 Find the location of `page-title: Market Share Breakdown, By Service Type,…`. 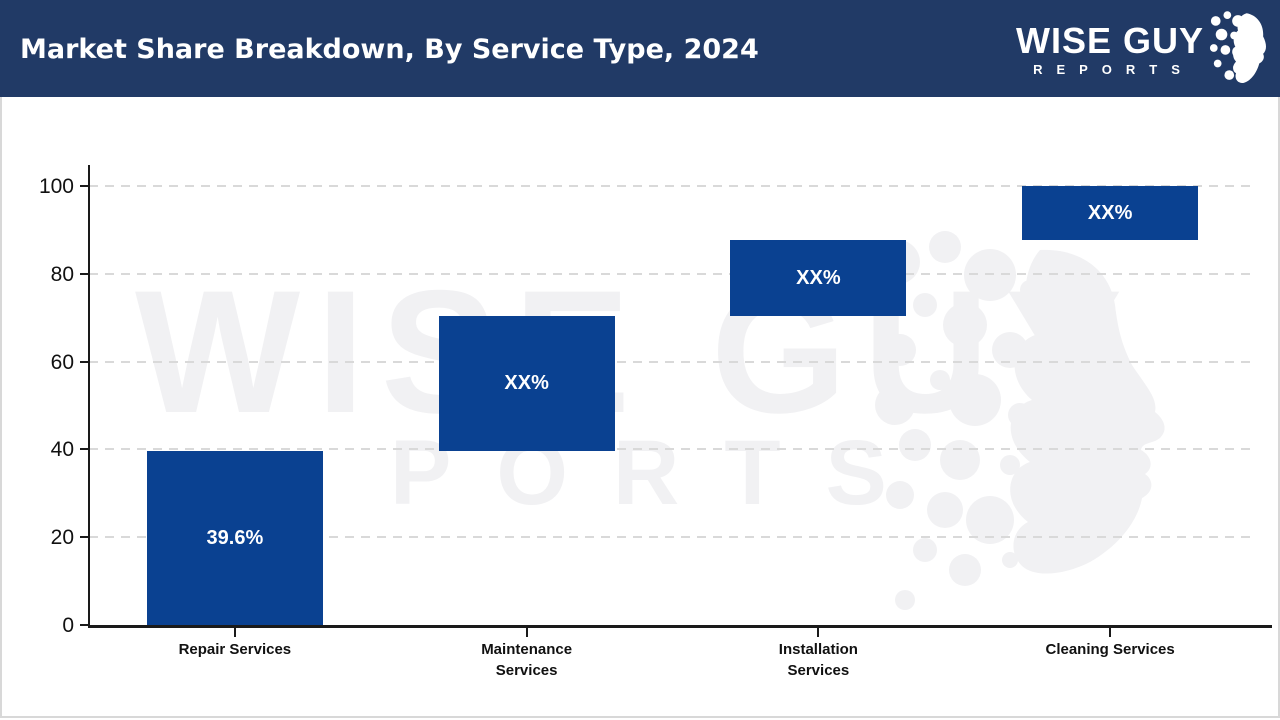

page-title: Market Share Breakdown, By Service Type,… is located at coordinates (389, 49).